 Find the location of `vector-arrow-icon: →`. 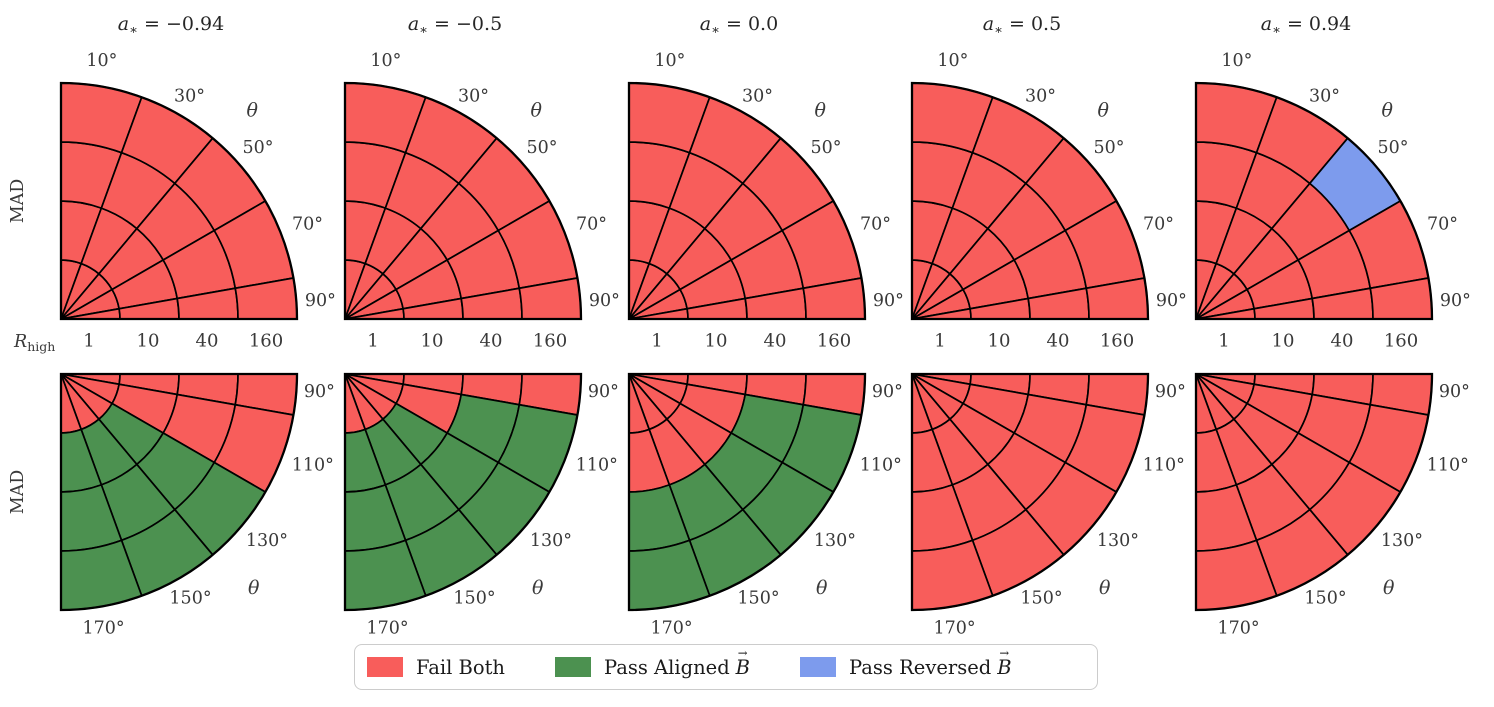

vector-arrow-icon: → is located at coordinates (1004, 653).